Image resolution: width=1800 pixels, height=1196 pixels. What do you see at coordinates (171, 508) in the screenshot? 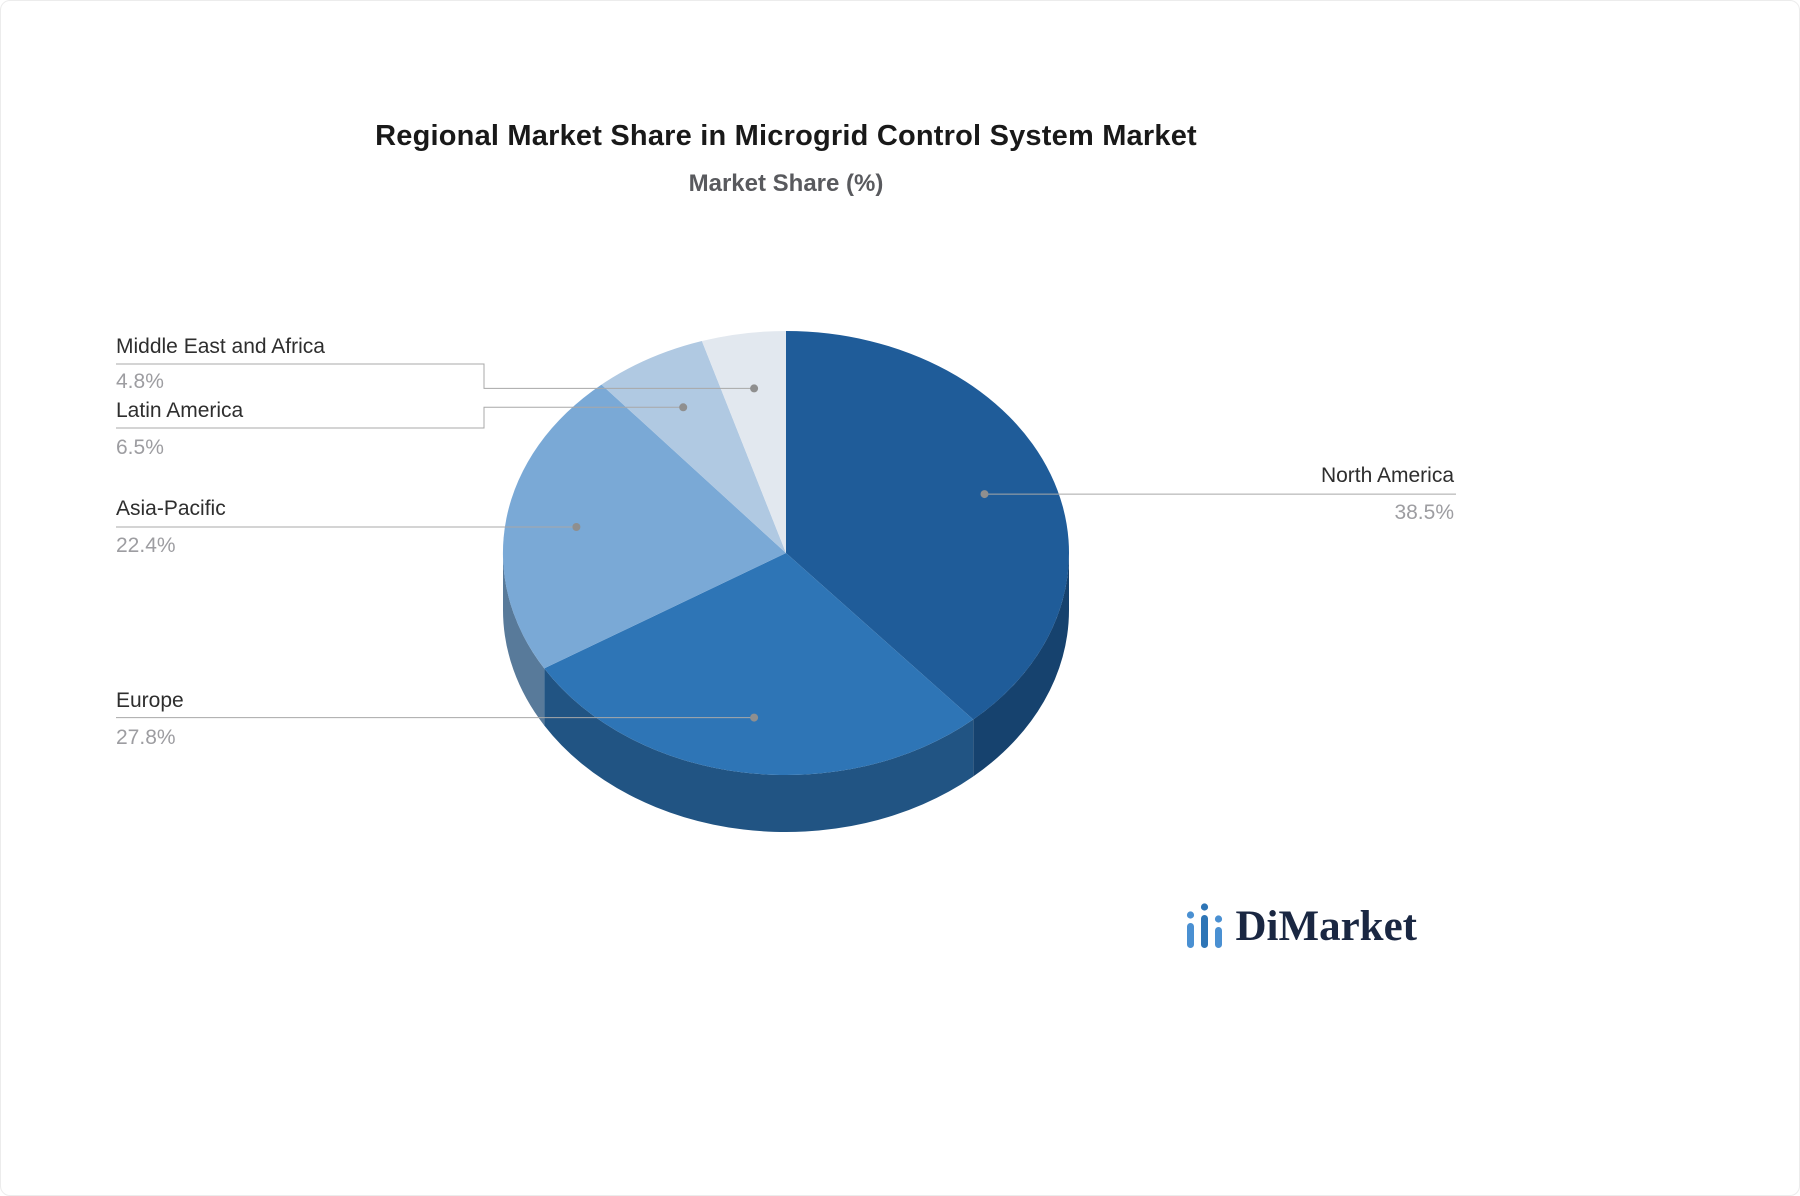
I see `label-asia-pacific: Asia-Pacific` at bounding box center [171, 508].